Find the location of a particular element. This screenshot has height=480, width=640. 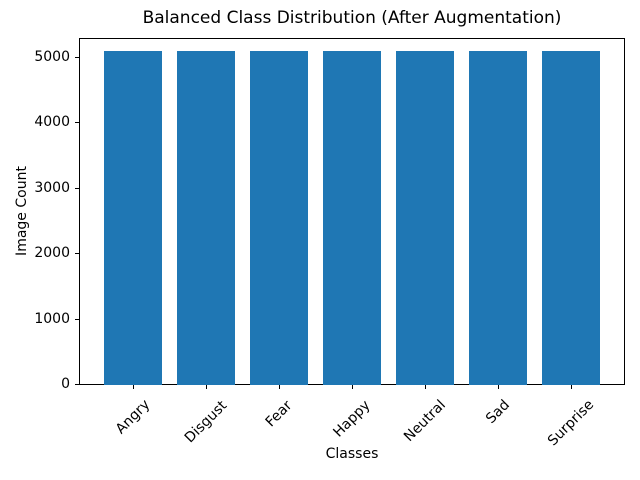

bar-sad is located at coordinates (498, 218).